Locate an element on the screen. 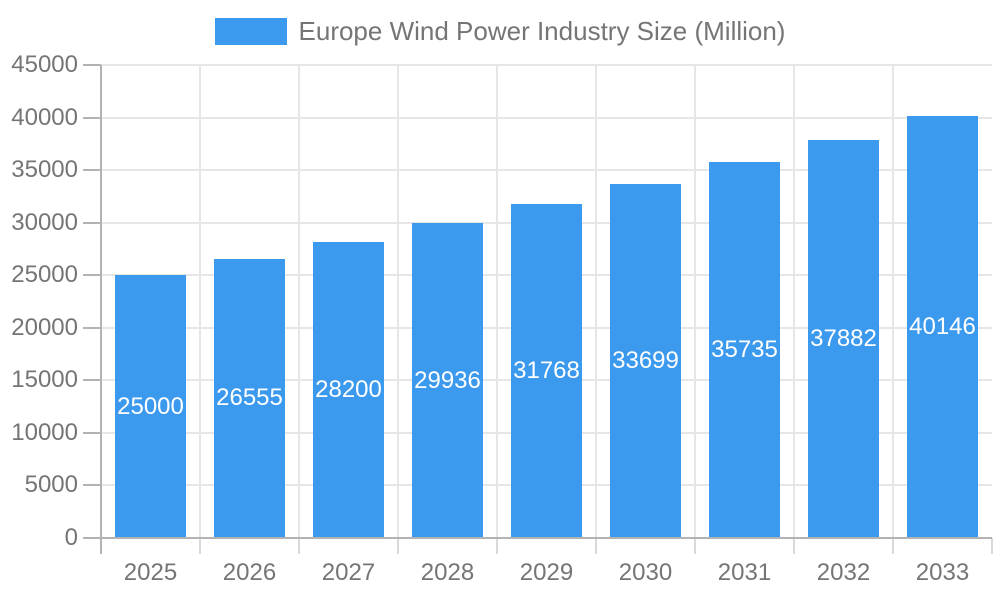 The image size is (1000, 600). bar-value-label: 35735 is located at coordinates (744, 350).